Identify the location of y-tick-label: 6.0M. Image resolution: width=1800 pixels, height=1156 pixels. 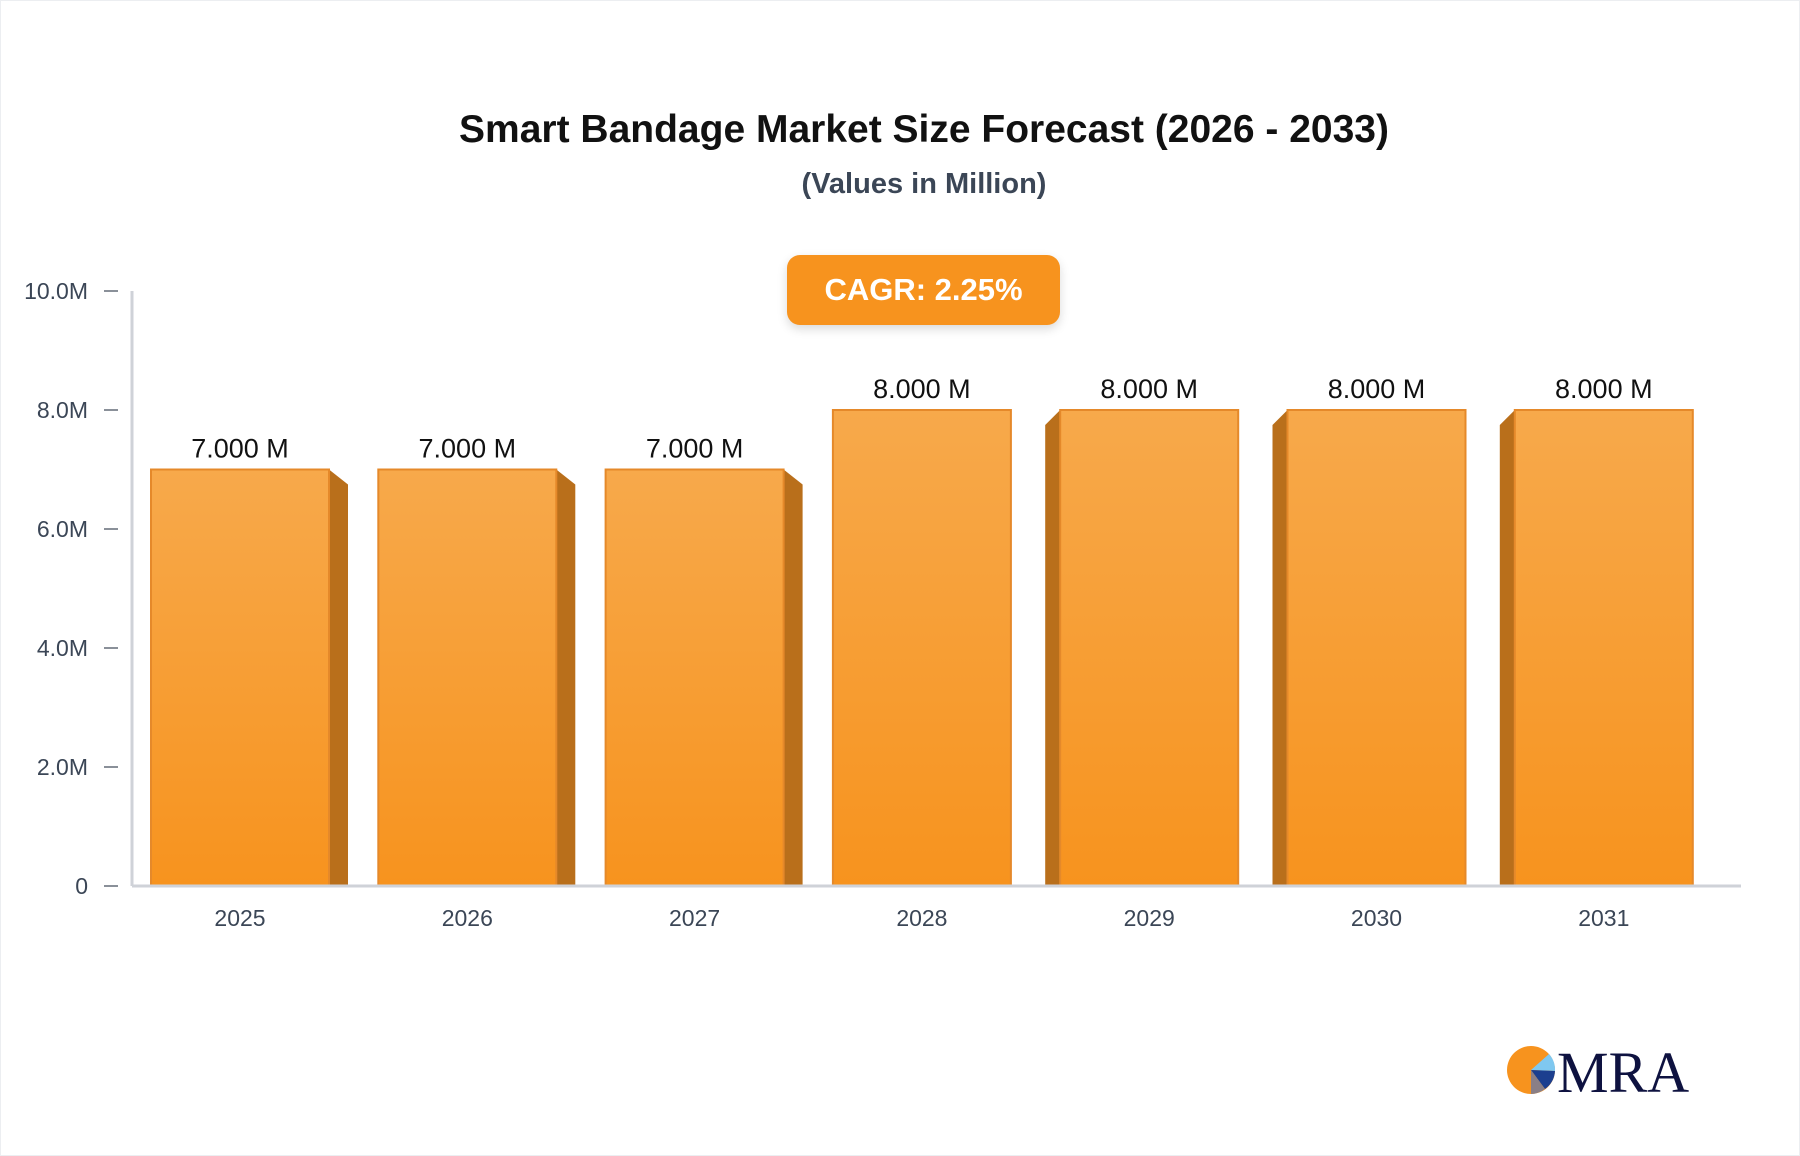
(62, 529).